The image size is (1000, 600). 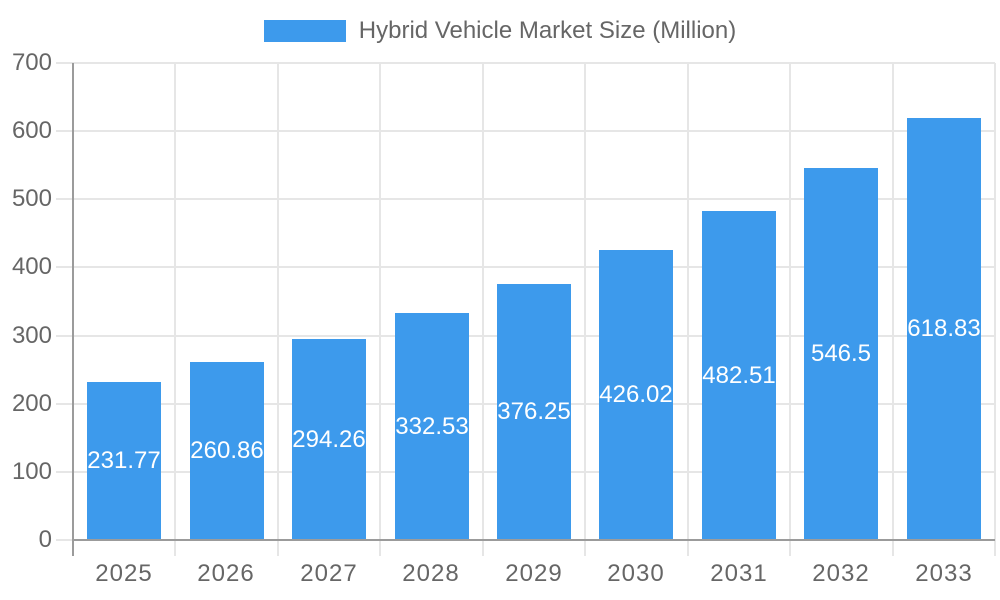 I want to click on bar-value-label: 618.83, so click(x=944, y=328).